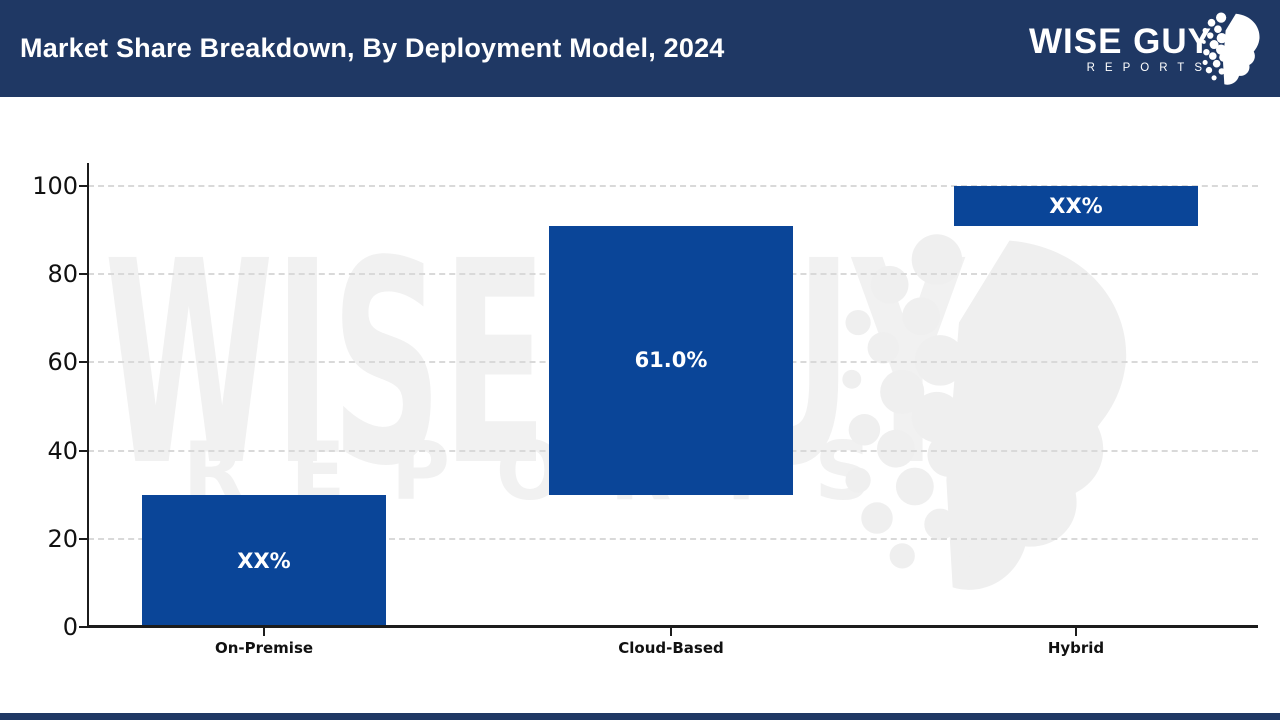 This screenshot has width=1280, height=720. I want to click on x-axis-category-label-cloud-based: Cloud-Based, so click(671, 648).